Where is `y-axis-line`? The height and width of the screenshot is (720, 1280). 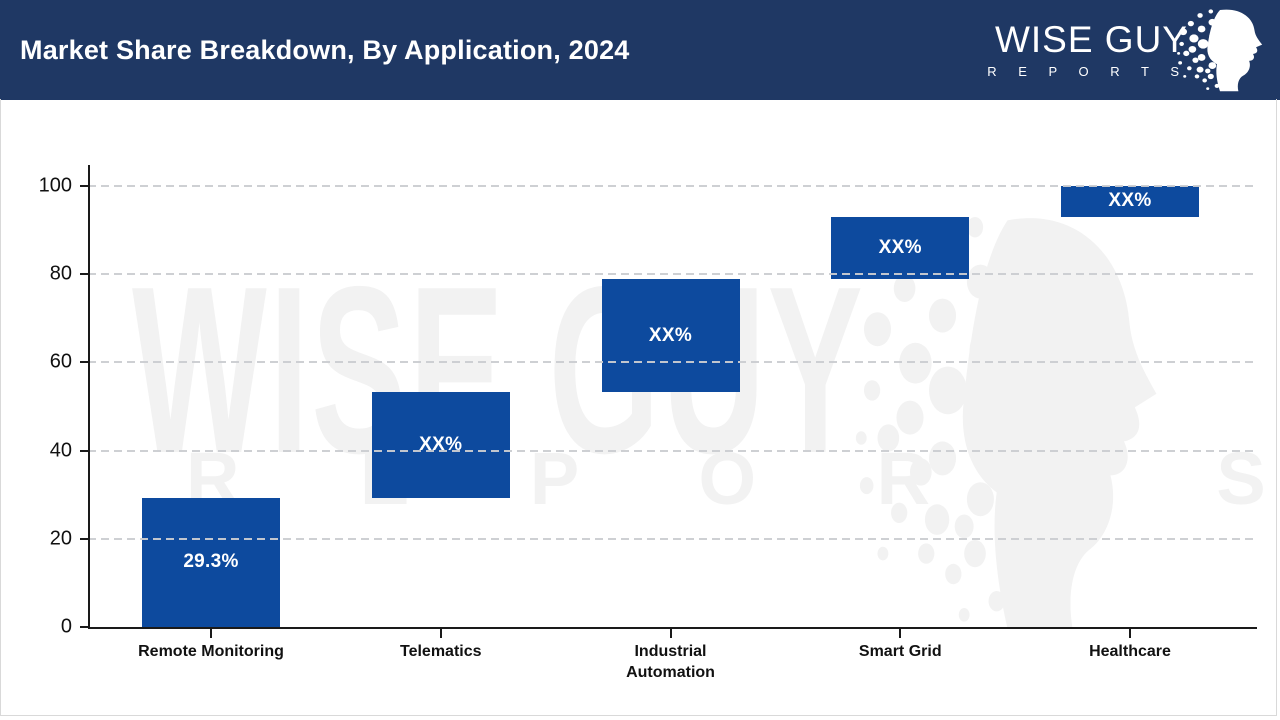 y-axis-line is located at coordinates (89, 397).